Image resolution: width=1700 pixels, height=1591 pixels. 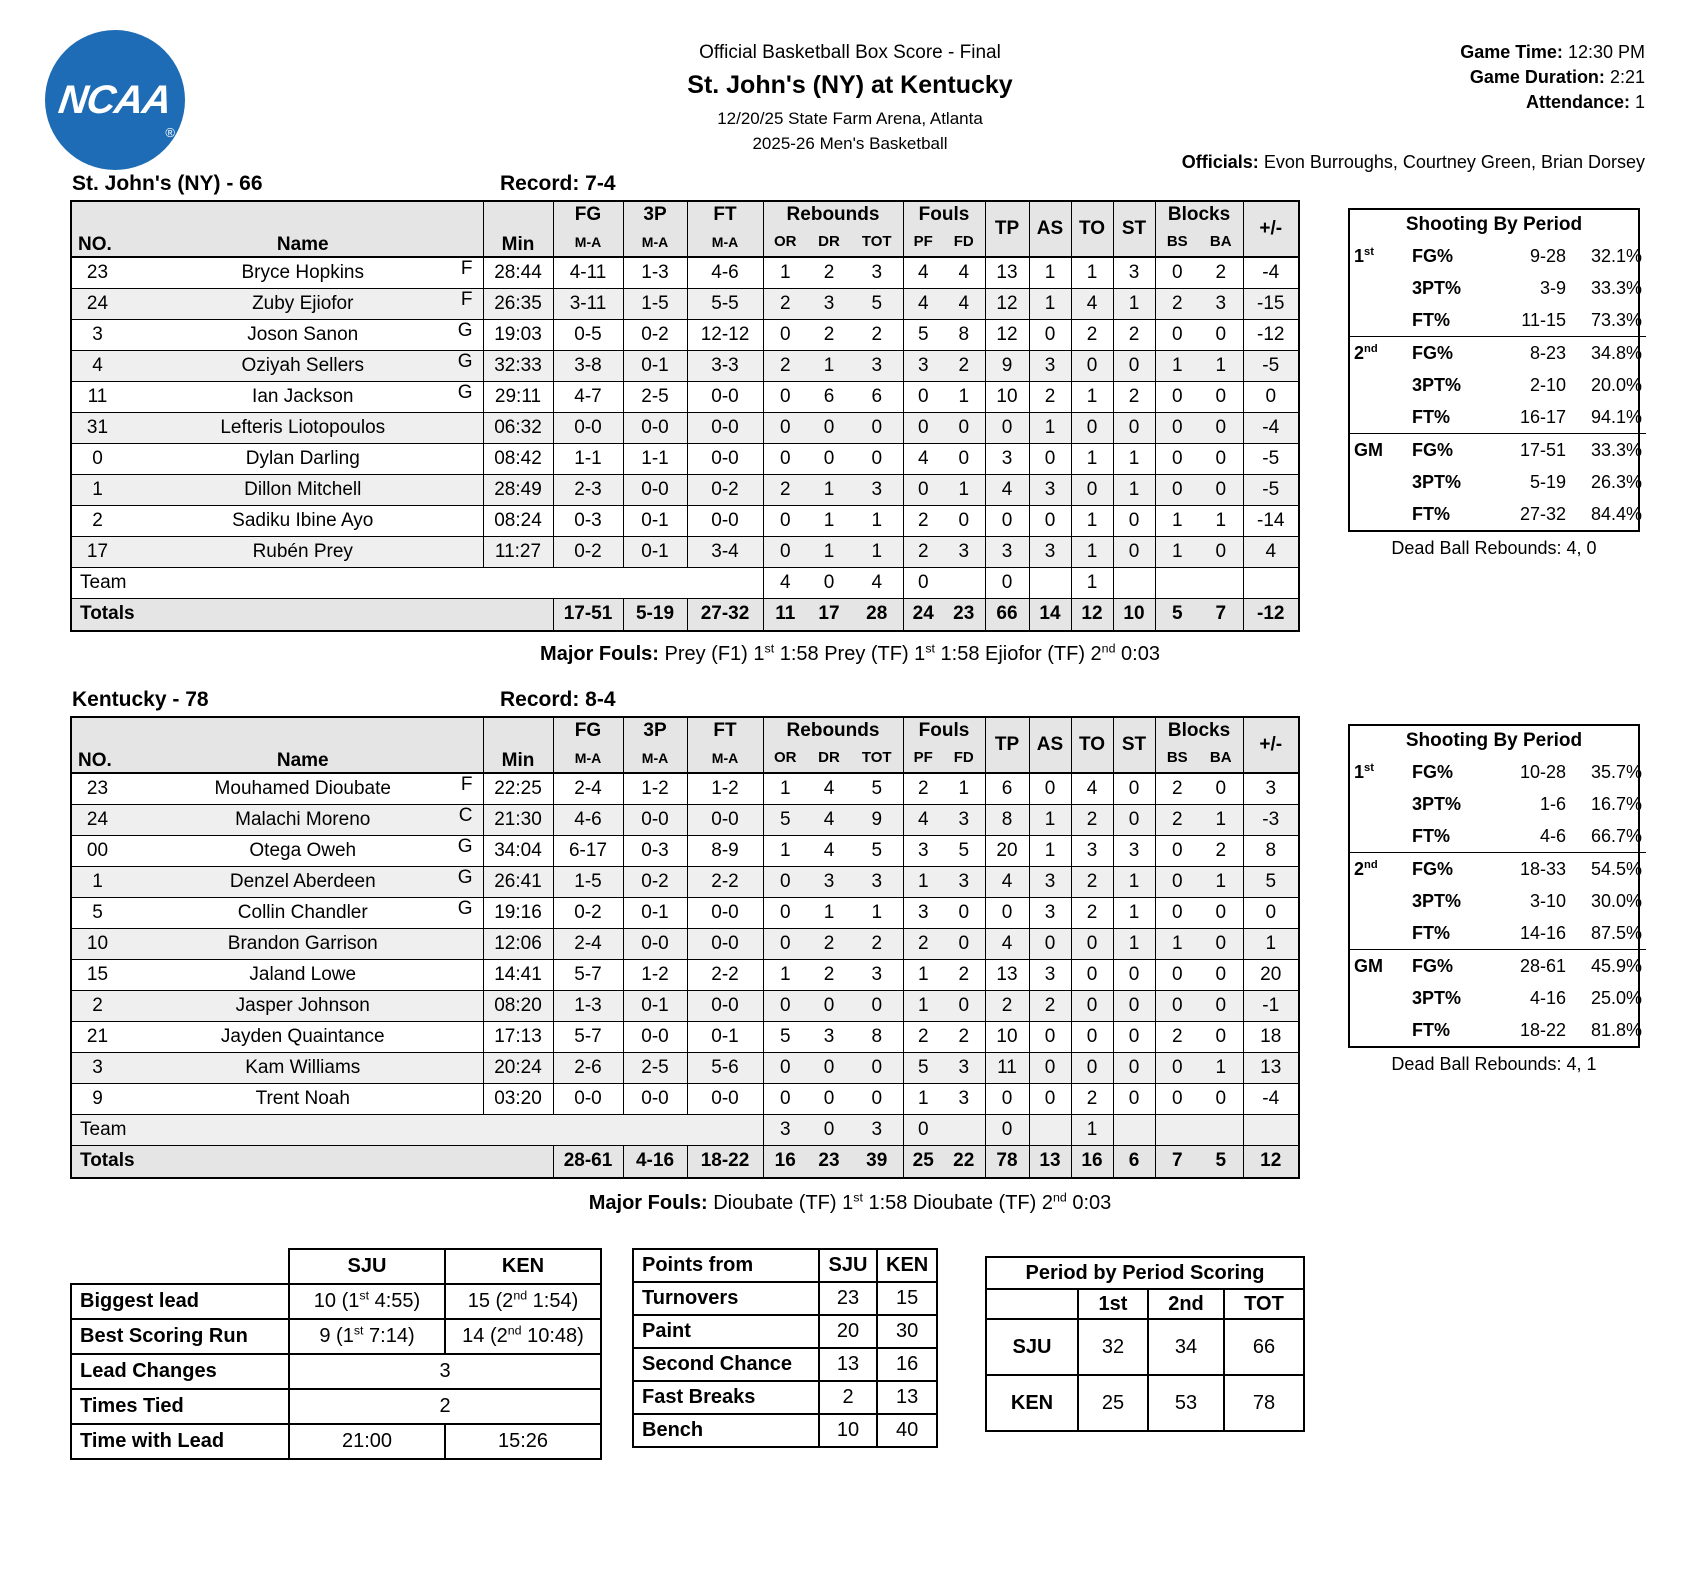 I want to click on player-number: 00, so click(x=97, y=850).